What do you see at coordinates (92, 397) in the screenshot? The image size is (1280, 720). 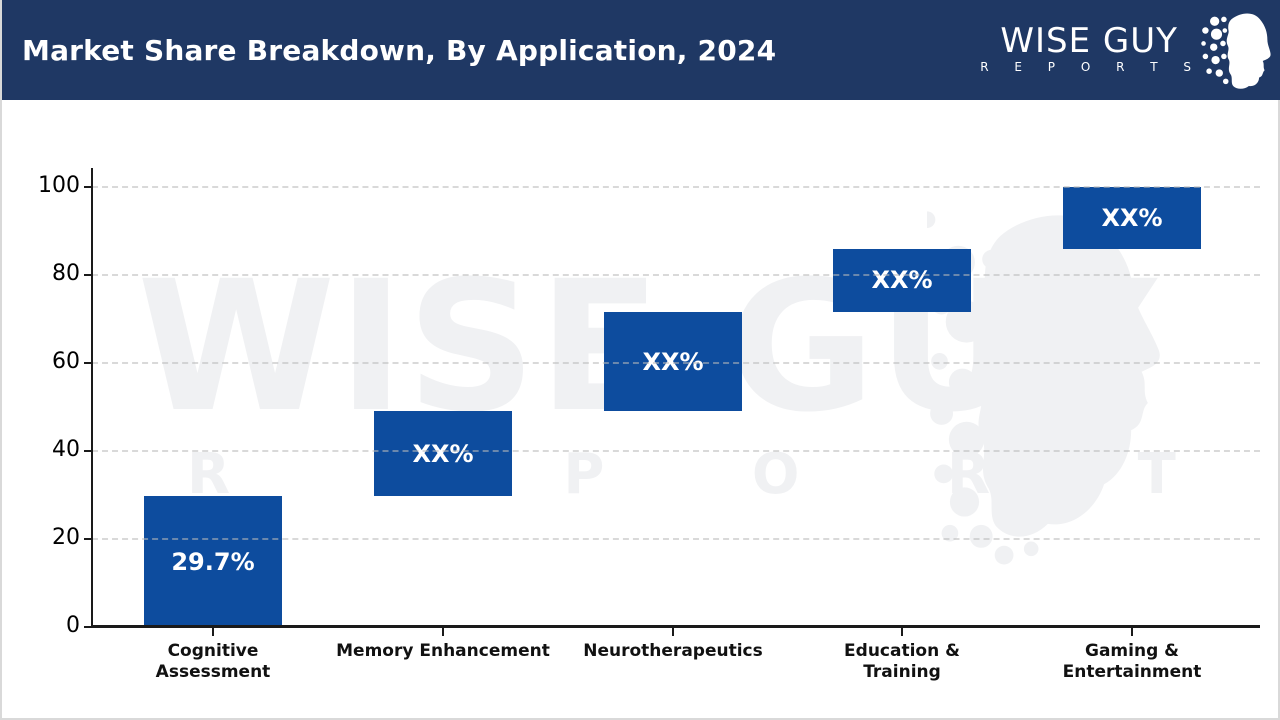 I see `y-axis-line` at bounding box center [92, 397].